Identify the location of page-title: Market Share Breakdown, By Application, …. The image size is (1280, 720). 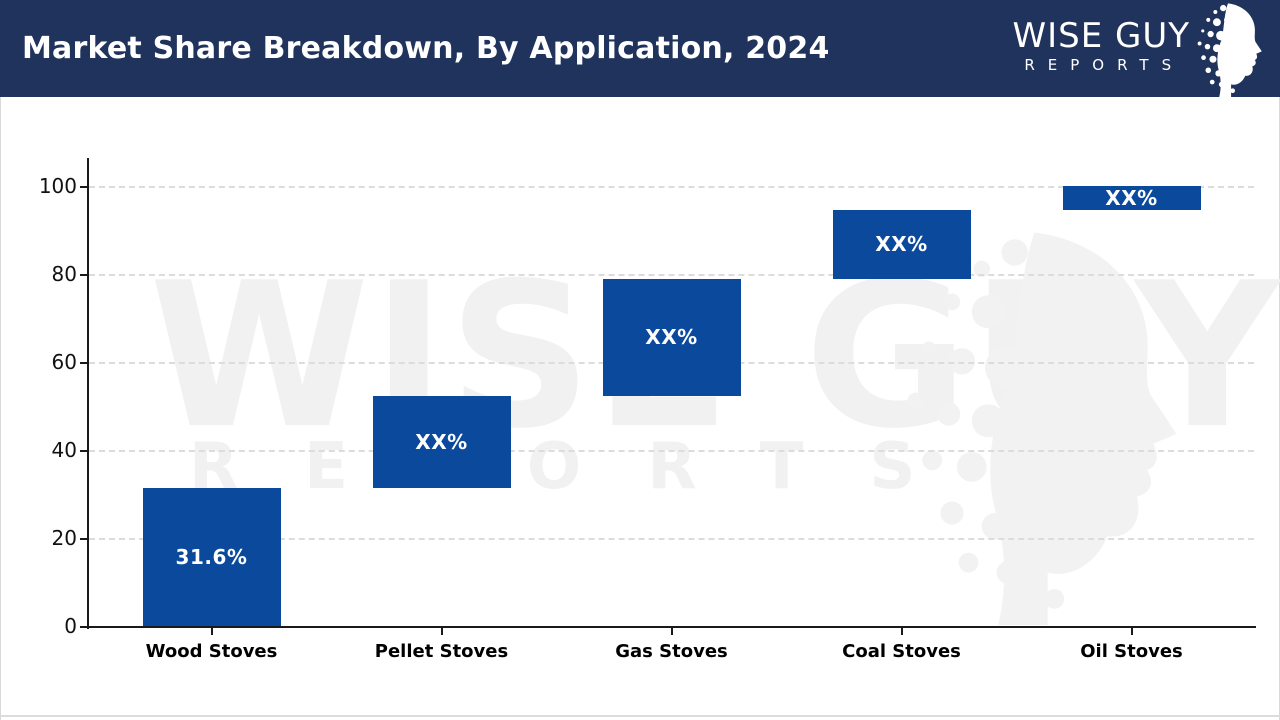
(426, 48).